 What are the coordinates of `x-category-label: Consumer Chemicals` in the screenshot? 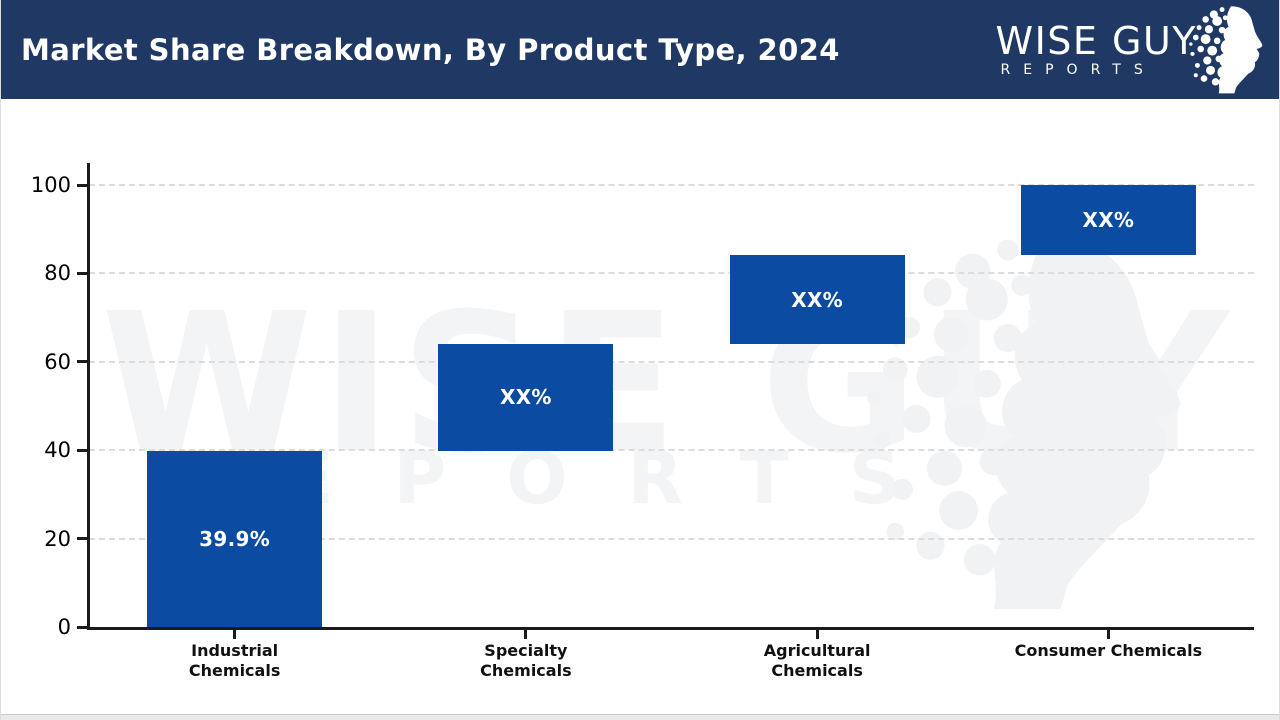 It's located at (1108, 650).